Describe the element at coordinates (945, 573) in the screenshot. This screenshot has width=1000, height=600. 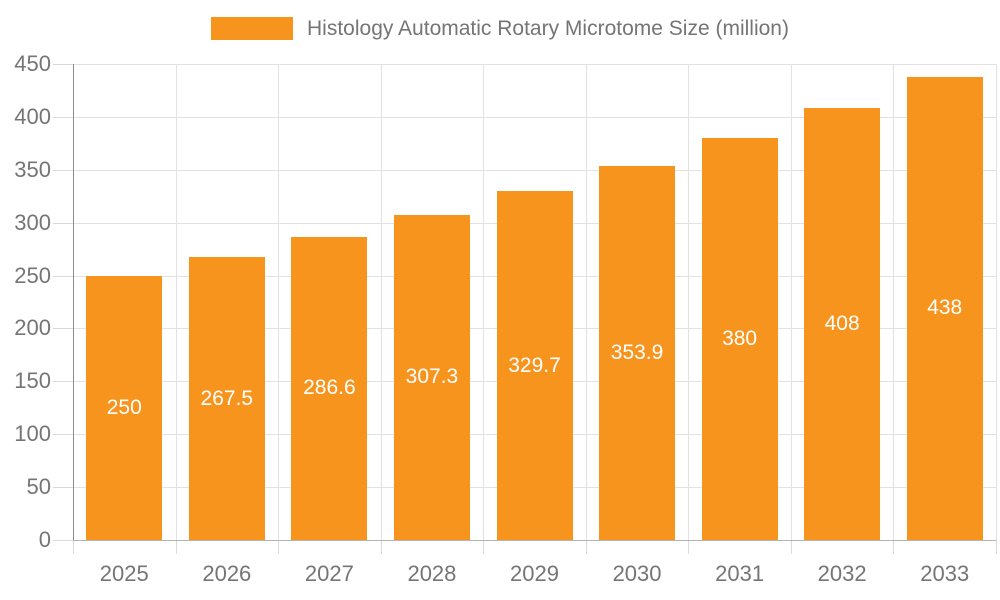
I see `x-axis-tick-label: 2033` at that location.